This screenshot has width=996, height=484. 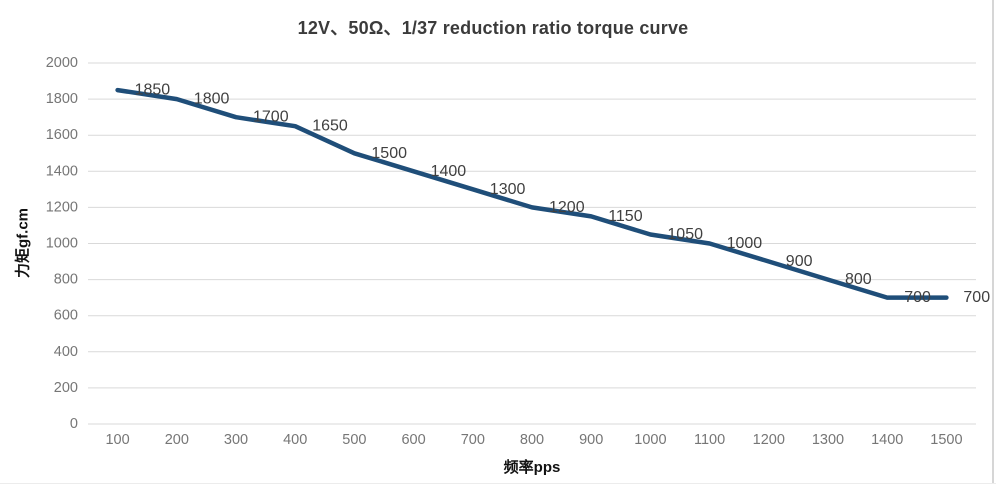 What do you see at coordinates (62, 63) in the screenshot?
I see `y-tick-label: 2000` at bounding box center [62, 63].